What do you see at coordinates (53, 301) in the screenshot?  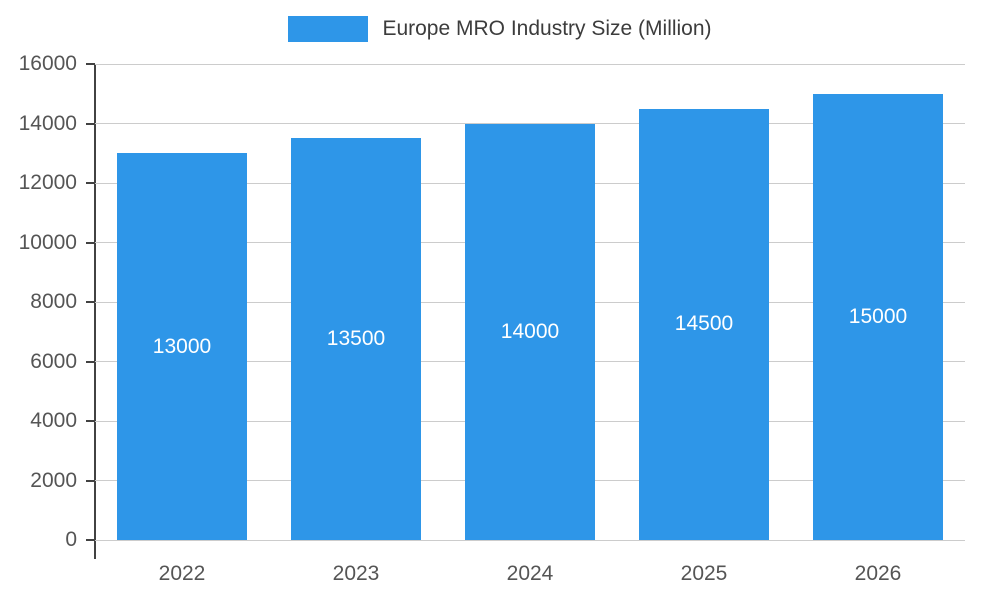 I see `y-axis-tick-label: 8000` at bounding box center [53, 301].